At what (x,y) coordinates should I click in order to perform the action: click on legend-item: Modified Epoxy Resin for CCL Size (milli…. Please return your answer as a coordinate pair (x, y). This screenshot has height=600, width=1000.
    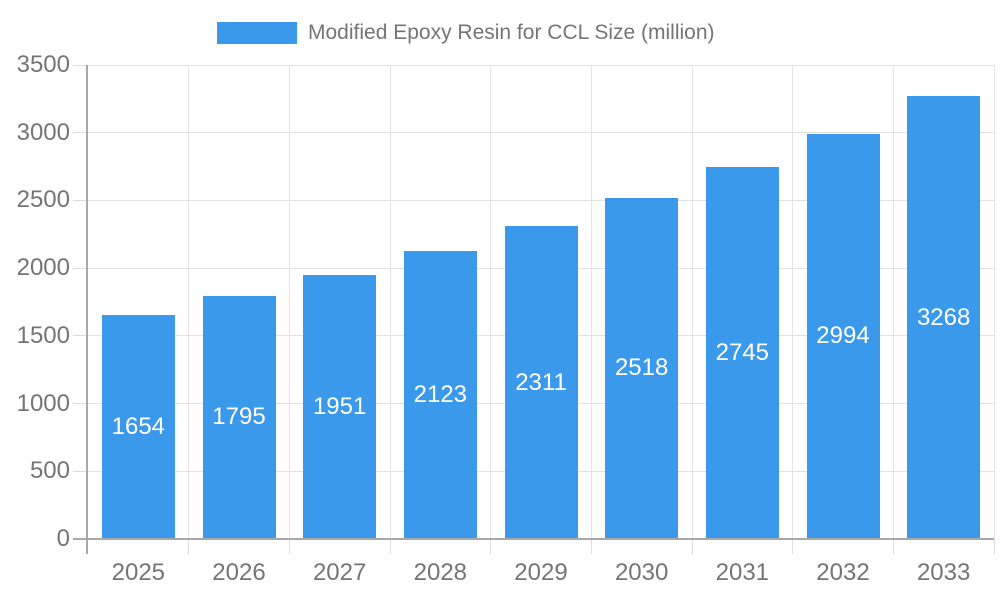
    Looking at the image, I should click on (466, 33).